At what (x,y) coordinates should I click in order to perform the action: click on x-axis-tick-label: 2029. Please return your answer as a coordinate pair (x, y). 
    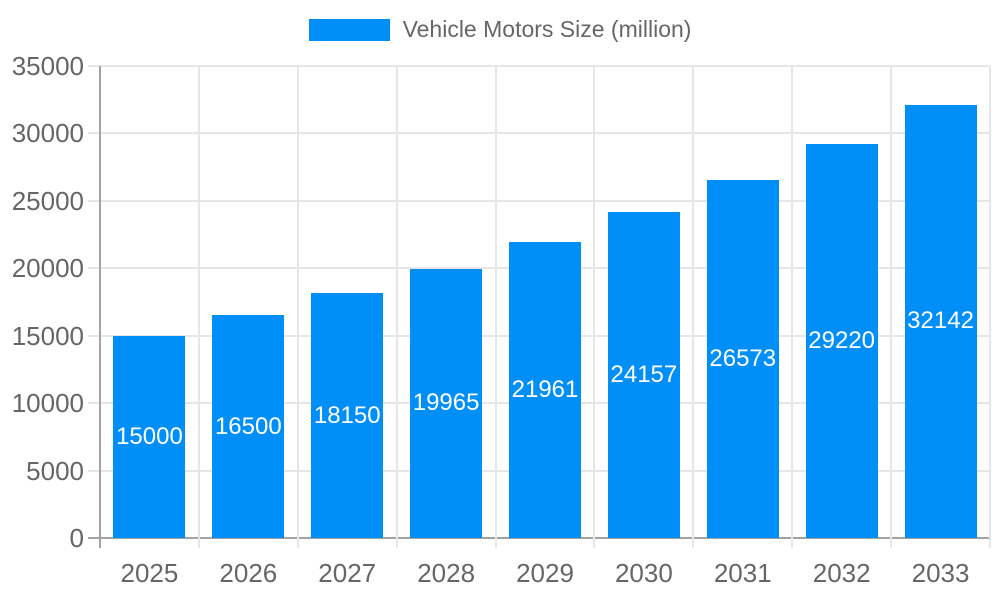
    Looking at the image, I should click on (545, 573).